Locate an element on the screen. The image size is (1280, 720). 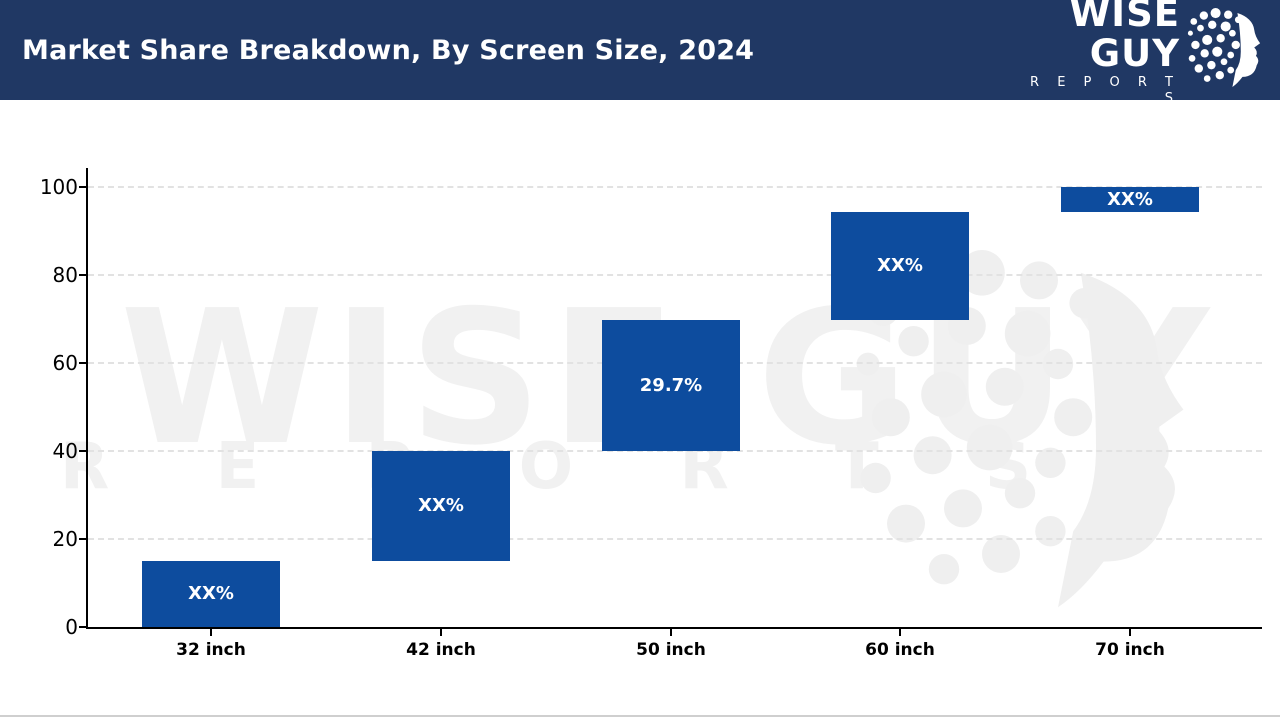
x-tick-label-4: 60 inch is located at coordinates (900, 650).